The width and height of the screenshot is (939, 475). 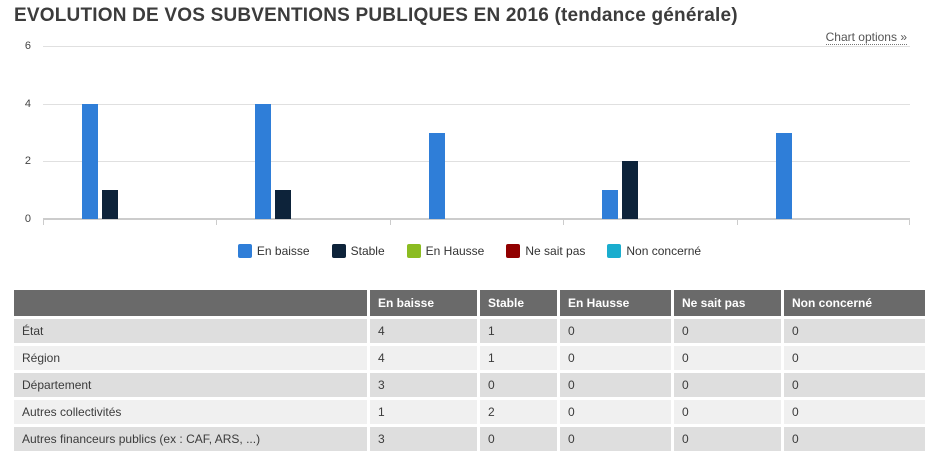 I want to click on row-label: Département, so click(x=190, y=383).